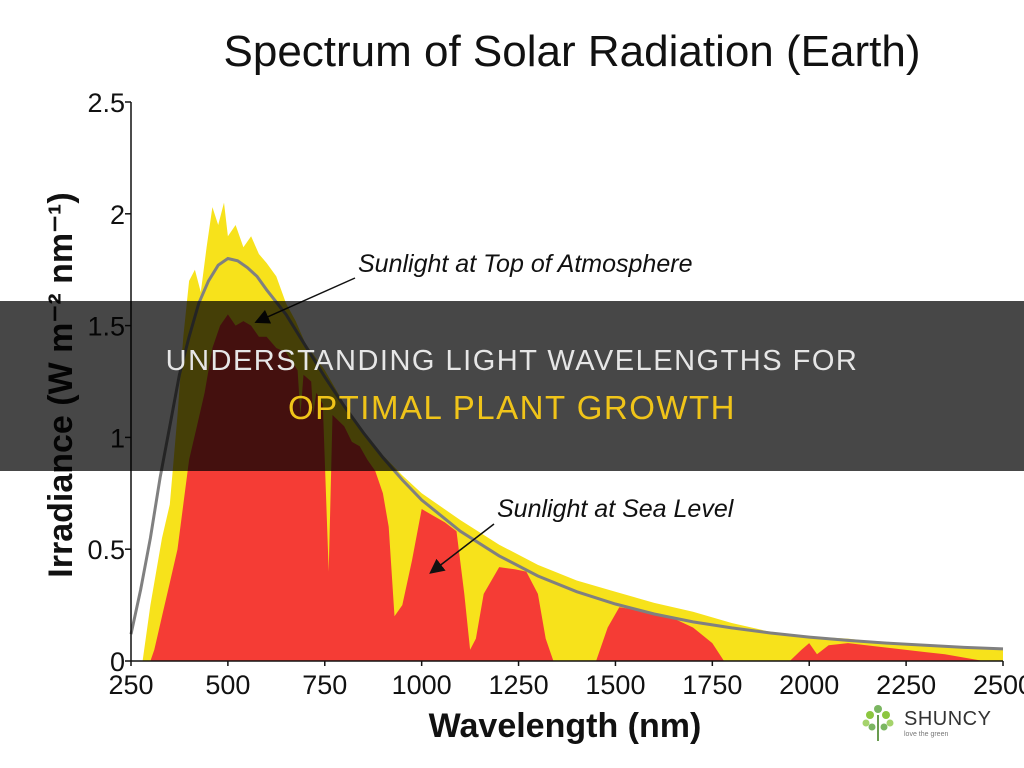 The image size is (1024, 768). I want to click on y-tick-label: 2, so click(117, 215).